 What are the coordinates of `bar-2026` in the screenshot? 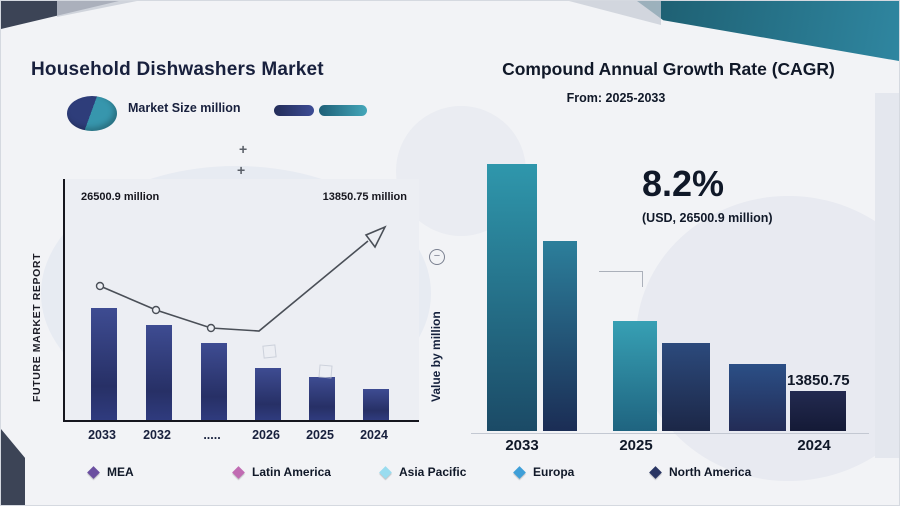 It's located at (268, 394).